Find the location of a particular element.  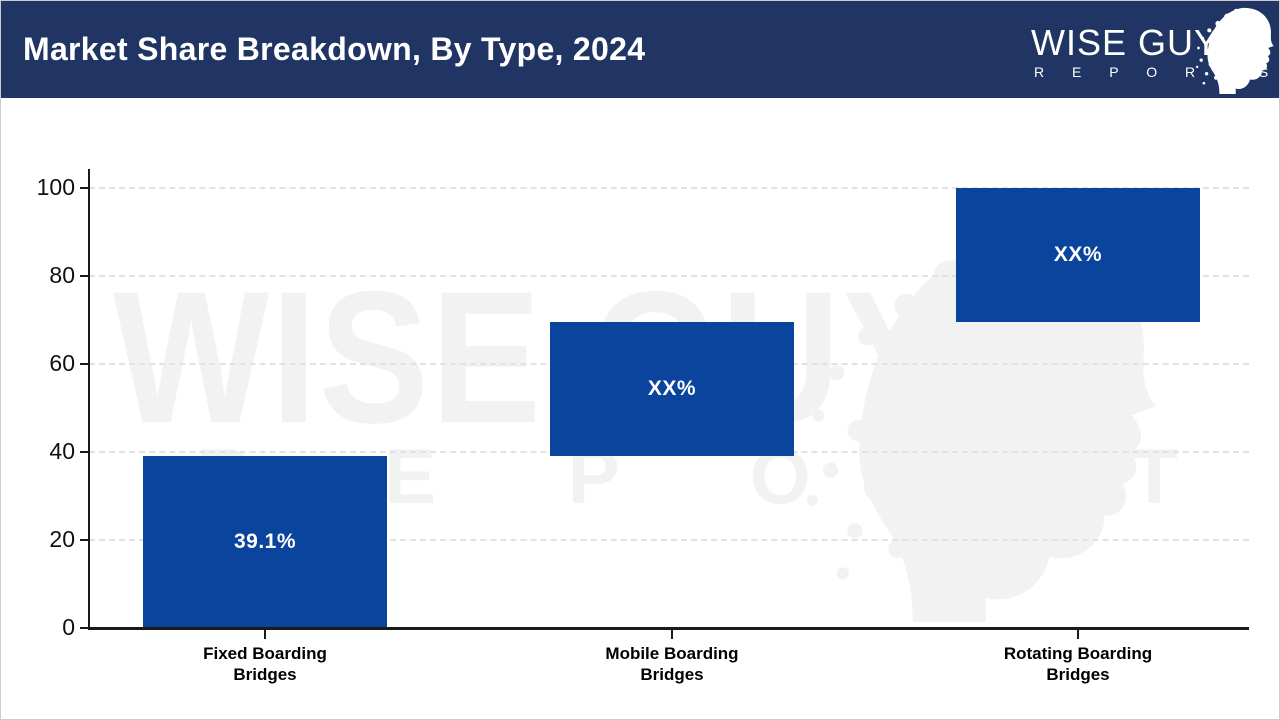

chart-title: Market Share Breakdown, By Type, 2024 is located at coordinates (334, 49).